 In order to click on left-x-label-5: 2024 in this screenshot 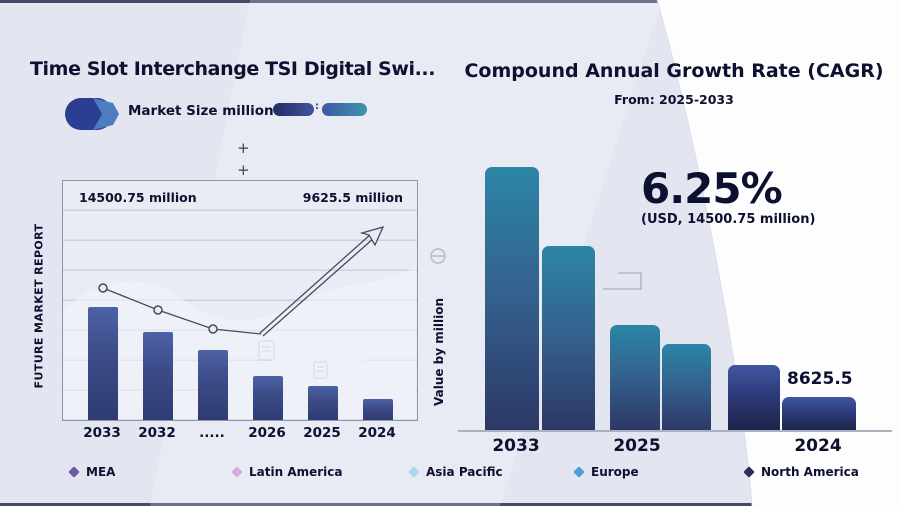, I will do `click(377, 433)`.